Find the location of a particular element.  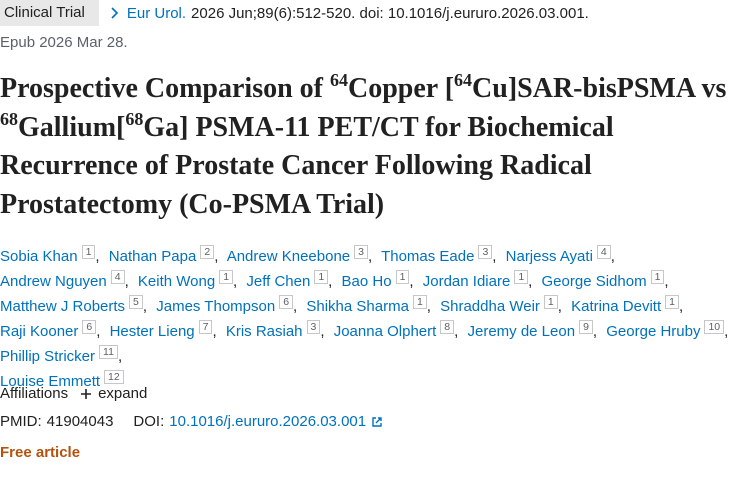

author-name: Sobia Khan is located at coordinates (39, 256).